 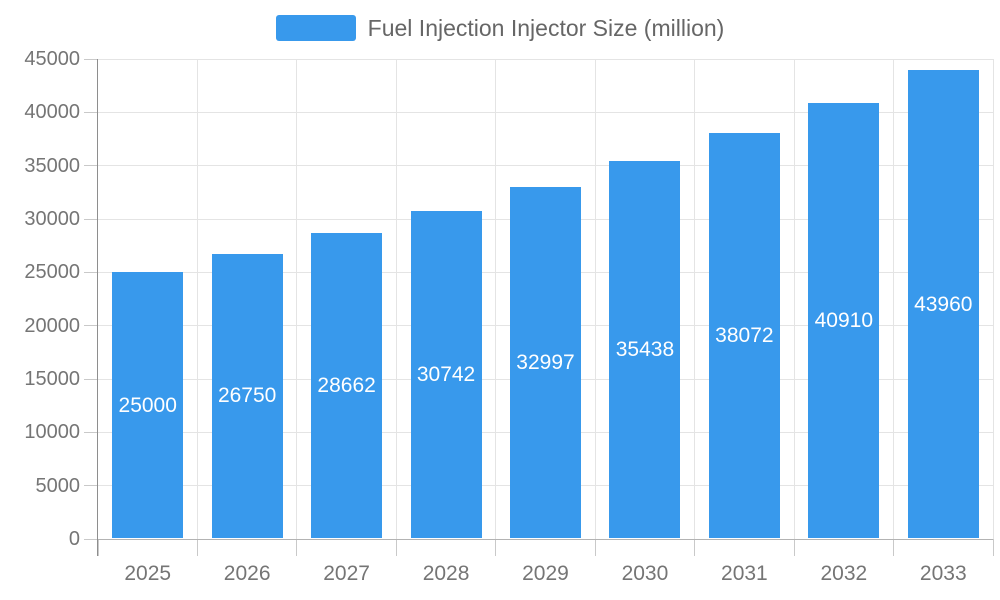 I want to click on bar-value-label: 25000, so click(x=147, y=405).